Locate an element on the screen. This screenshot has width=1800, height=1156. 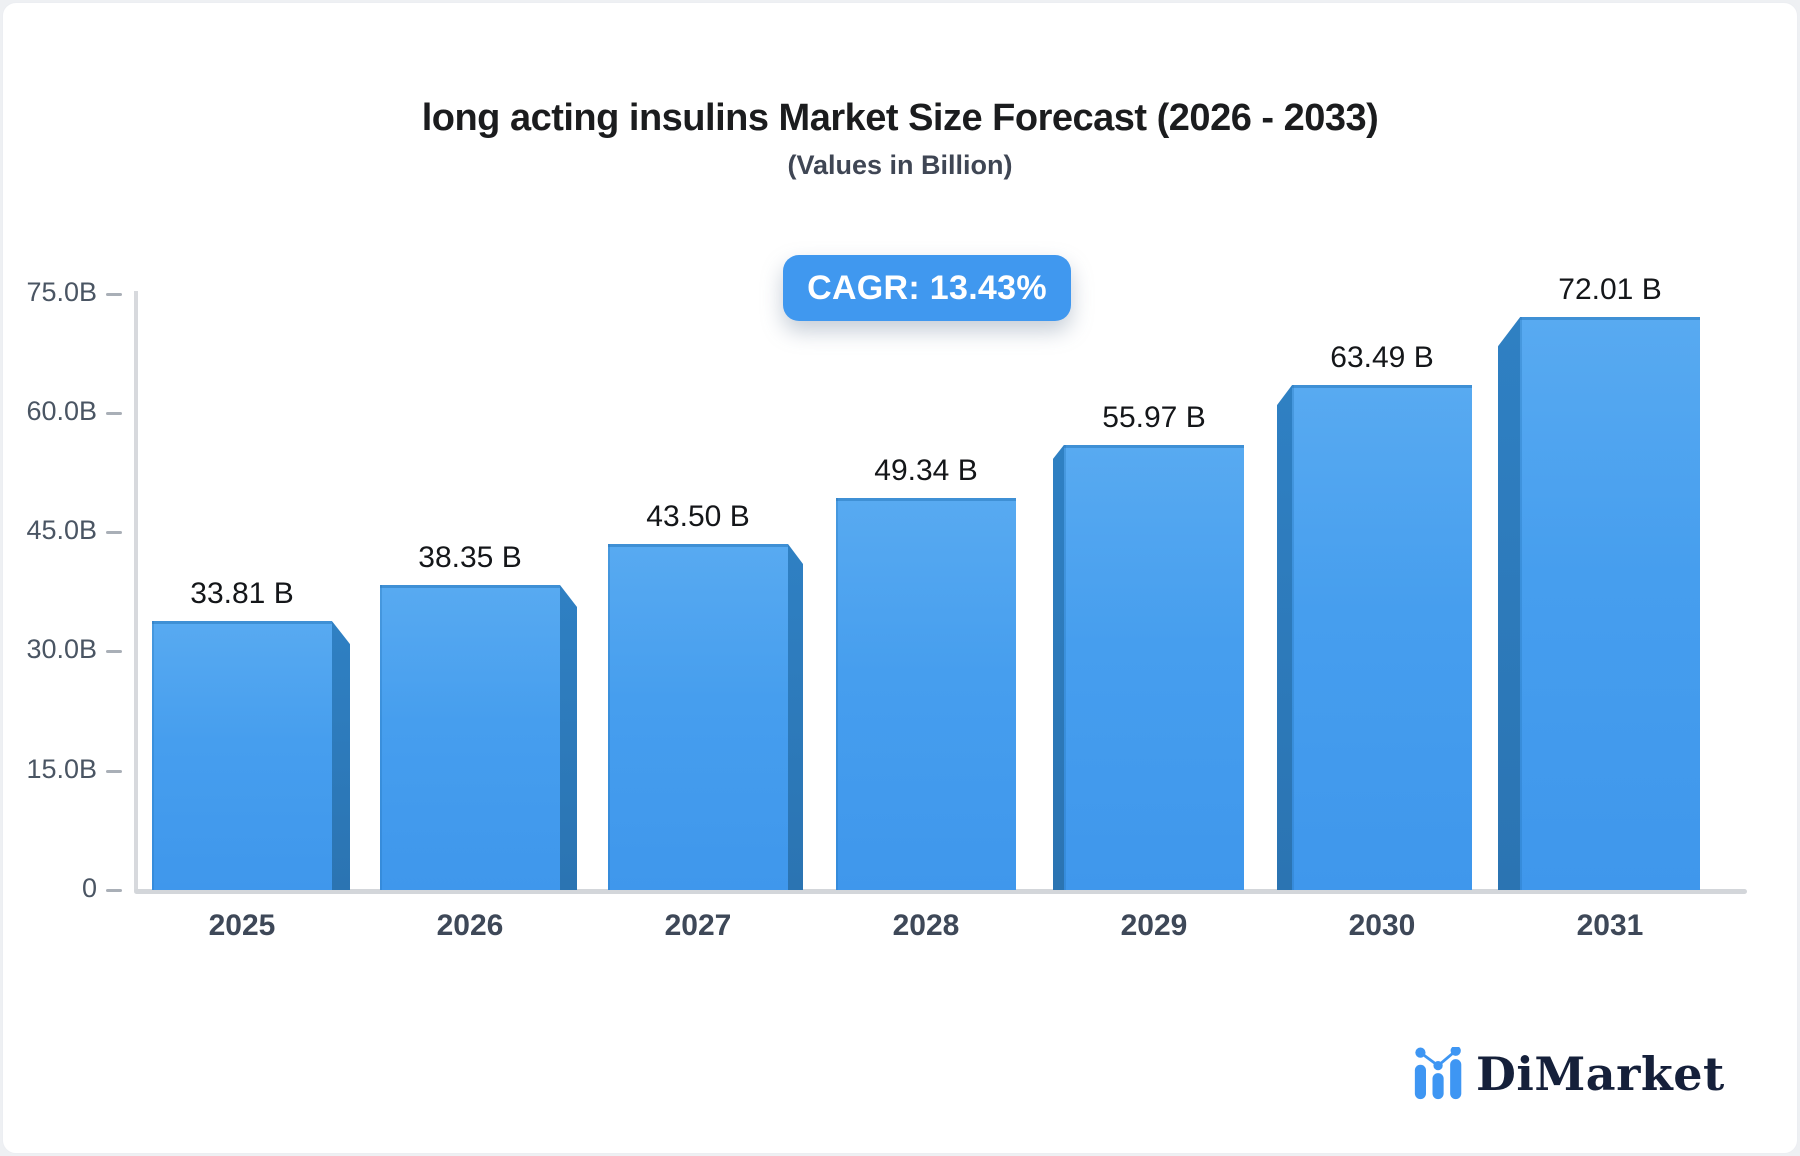
bar-value-label: 33.81 B is located at coordinates (242, 594).